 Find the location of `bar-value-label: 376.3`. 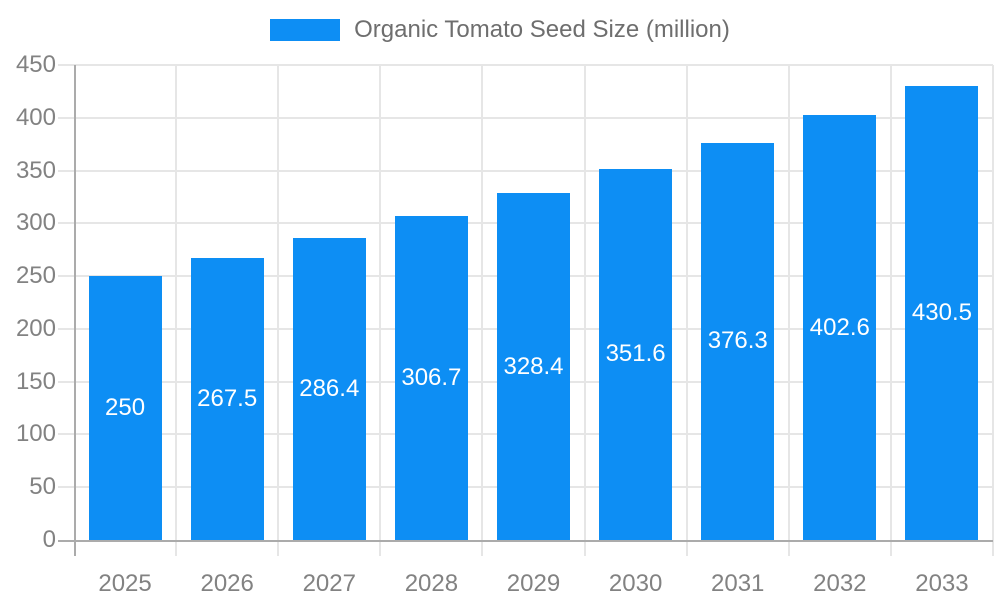

bar-value-label: 376.3 is located at coordinates (737, 341).